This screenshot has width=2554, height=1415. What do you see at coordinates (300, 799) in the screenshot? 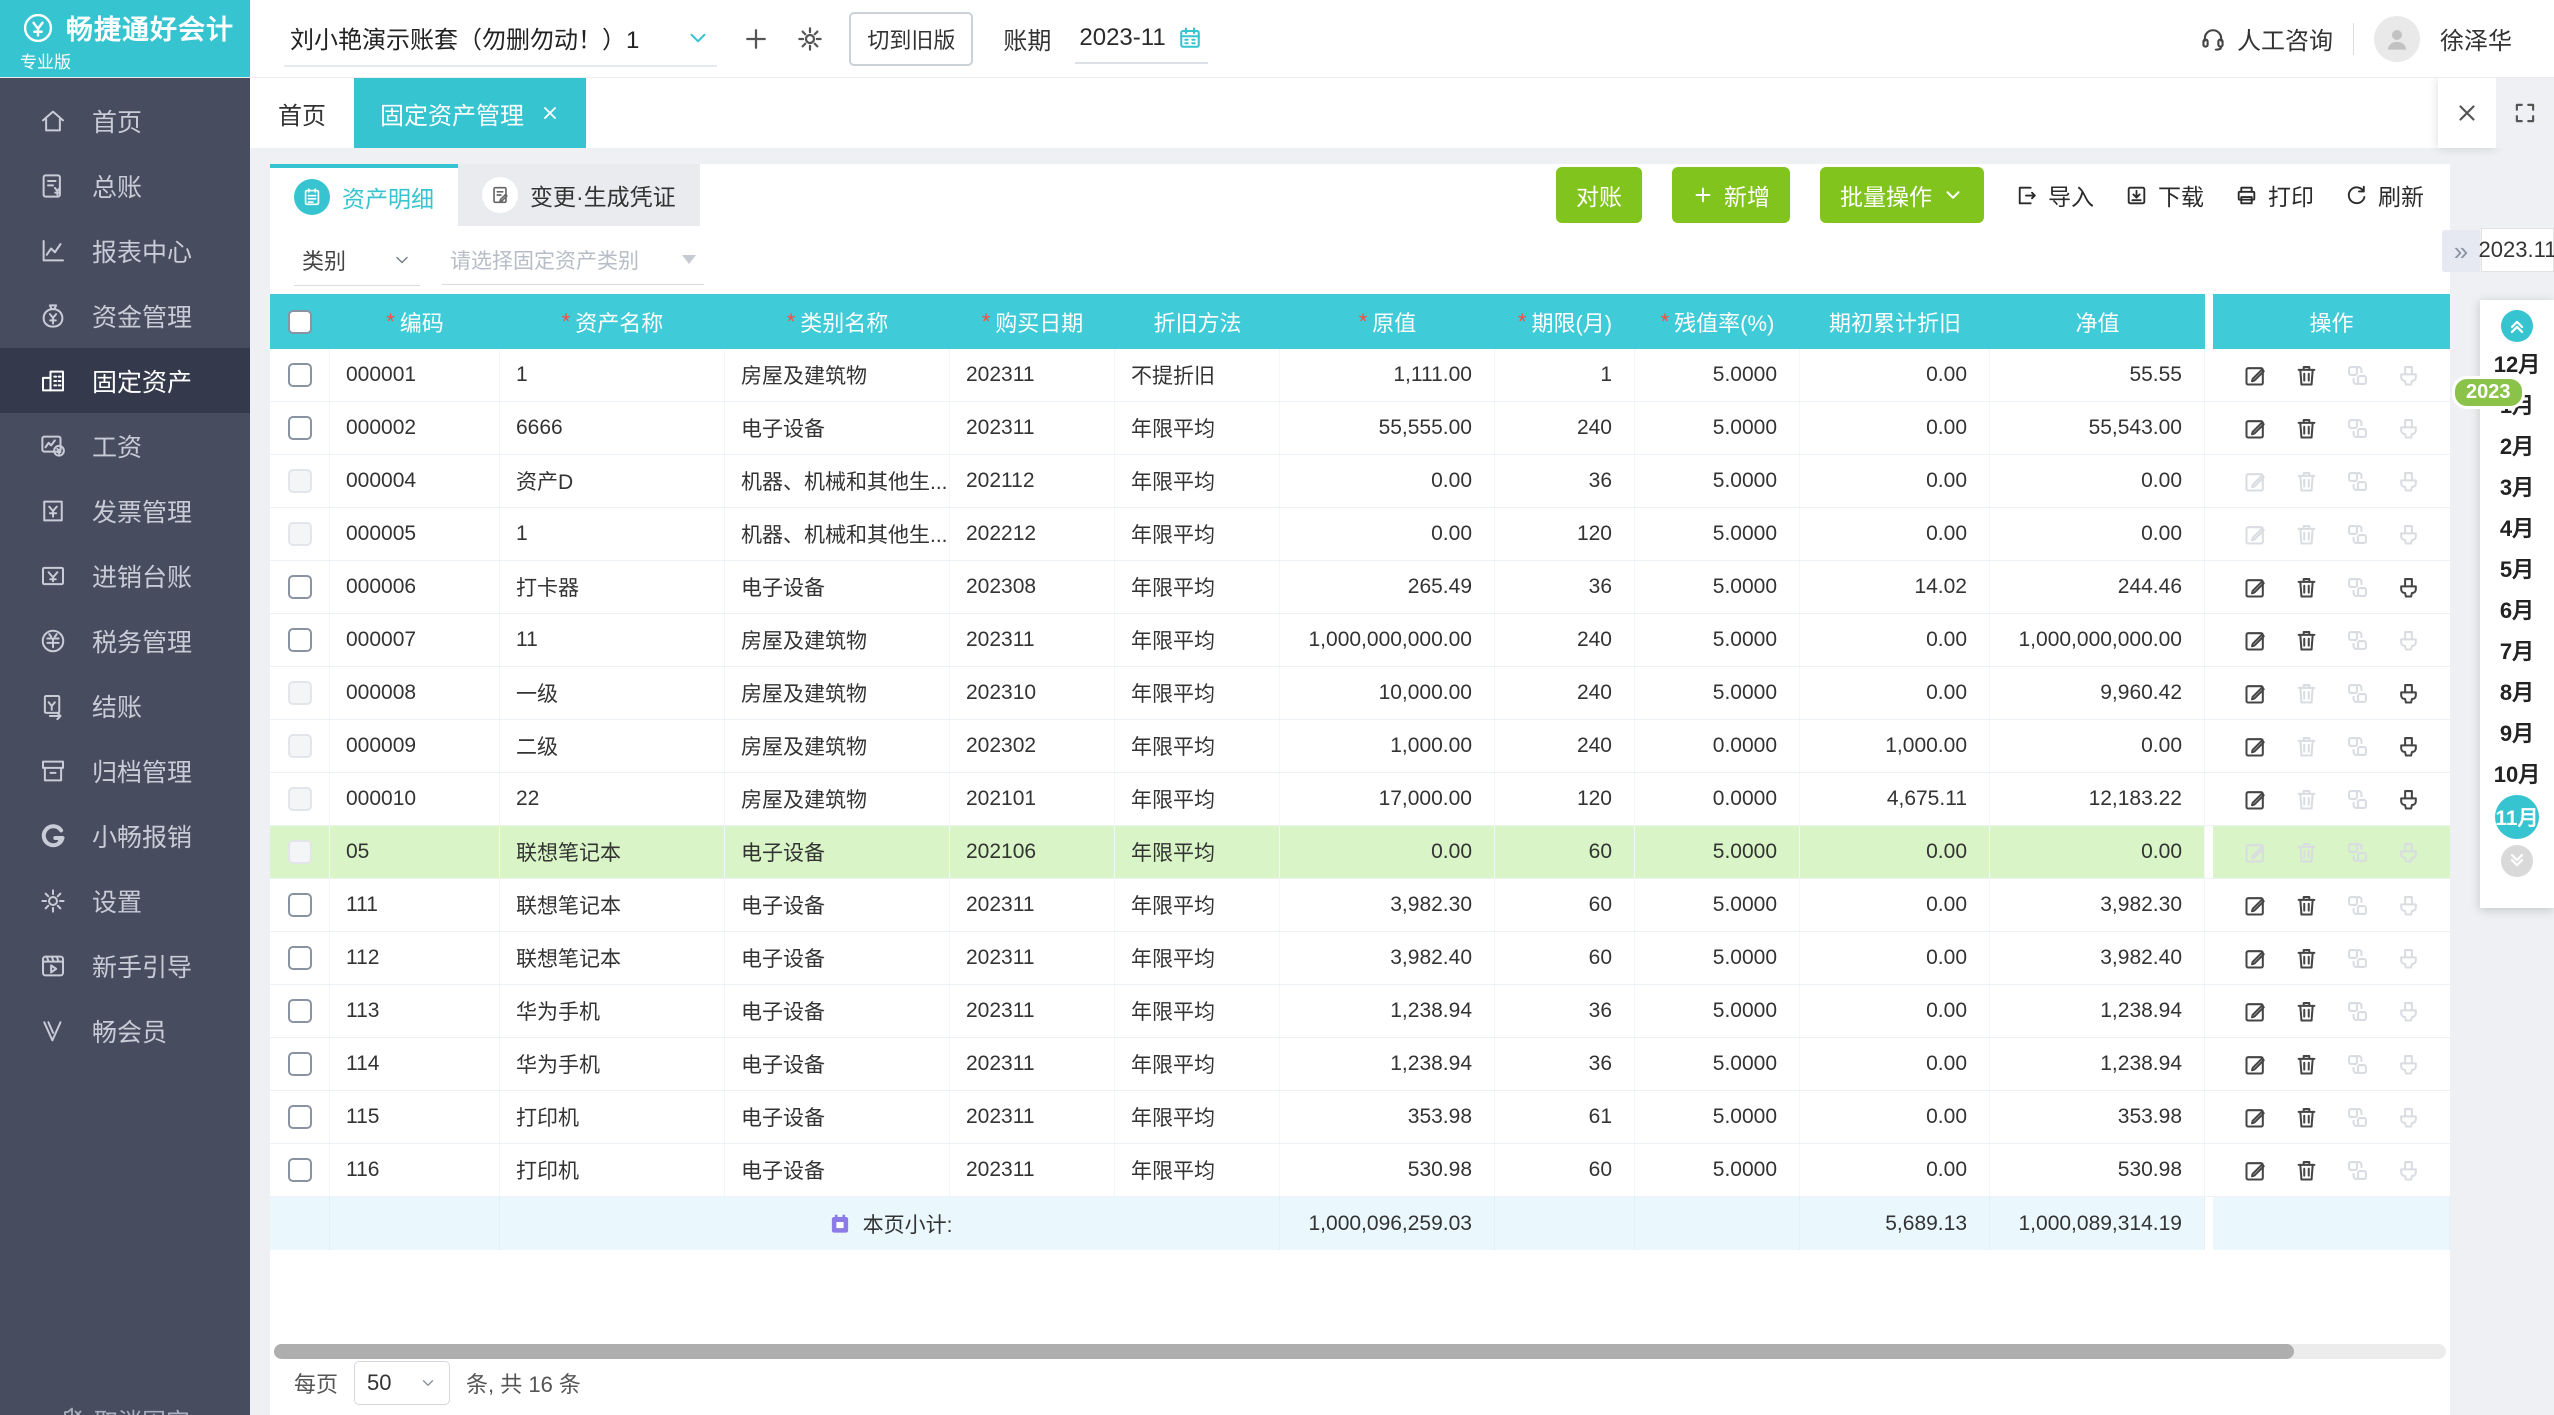
I see `row-select-cell` at bounding box center [300, 799].